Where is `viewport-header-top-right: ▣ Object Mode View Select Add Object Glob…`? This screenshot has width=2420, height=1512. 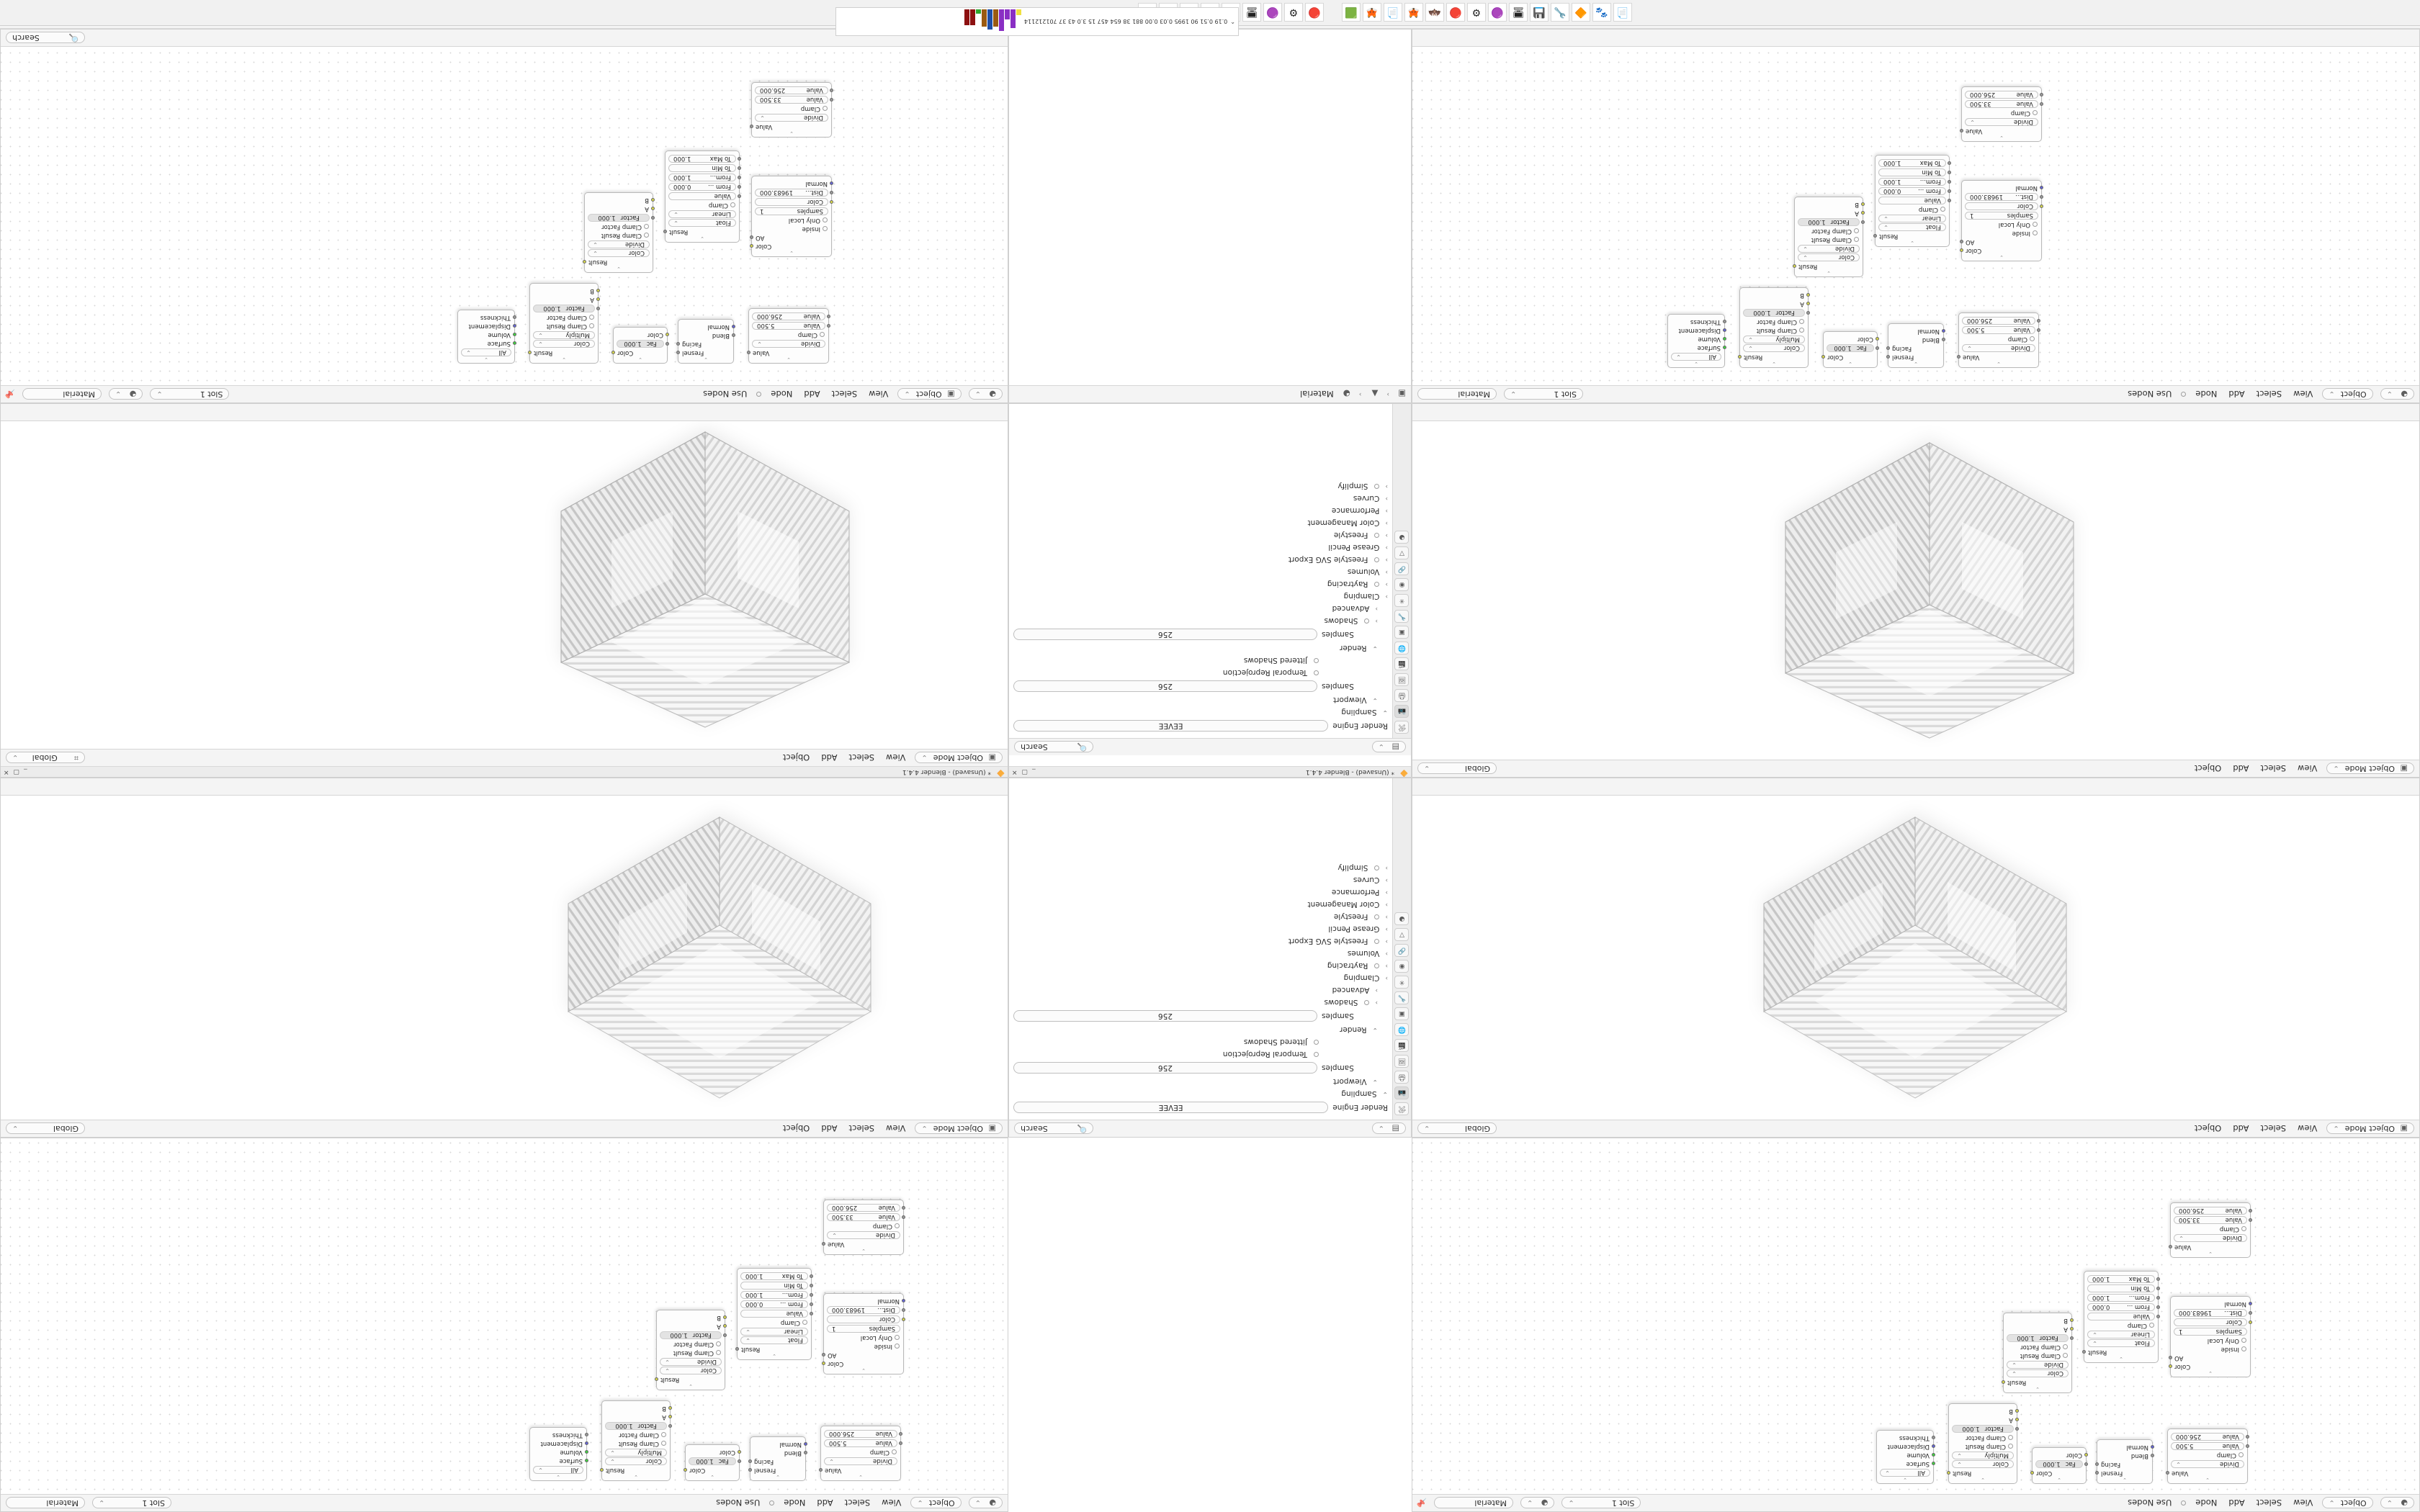
viewport-header-top-right: ▣ Object Mode View Select Add Object Glob… is located at coordinates (504, 1128).